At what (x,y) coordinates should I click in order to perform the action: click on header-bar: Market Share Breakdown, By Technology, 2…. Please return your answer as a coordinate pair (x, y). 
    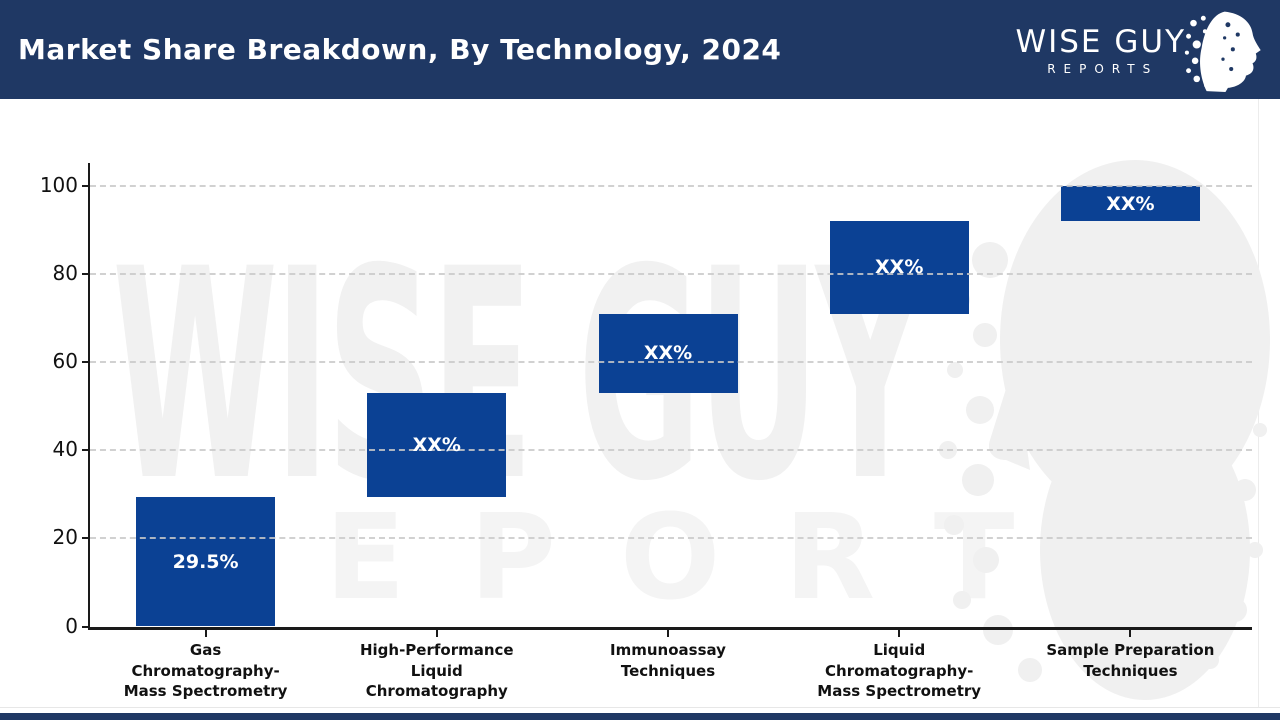
    Looking at the image, I should click on (640, 49).